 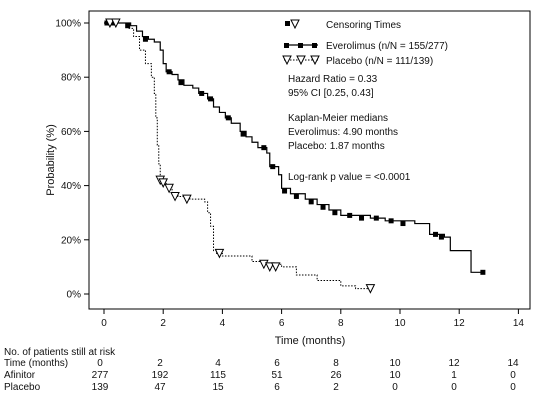 I want to click on y-tick-label: 40%, so click(x=71, y=186).